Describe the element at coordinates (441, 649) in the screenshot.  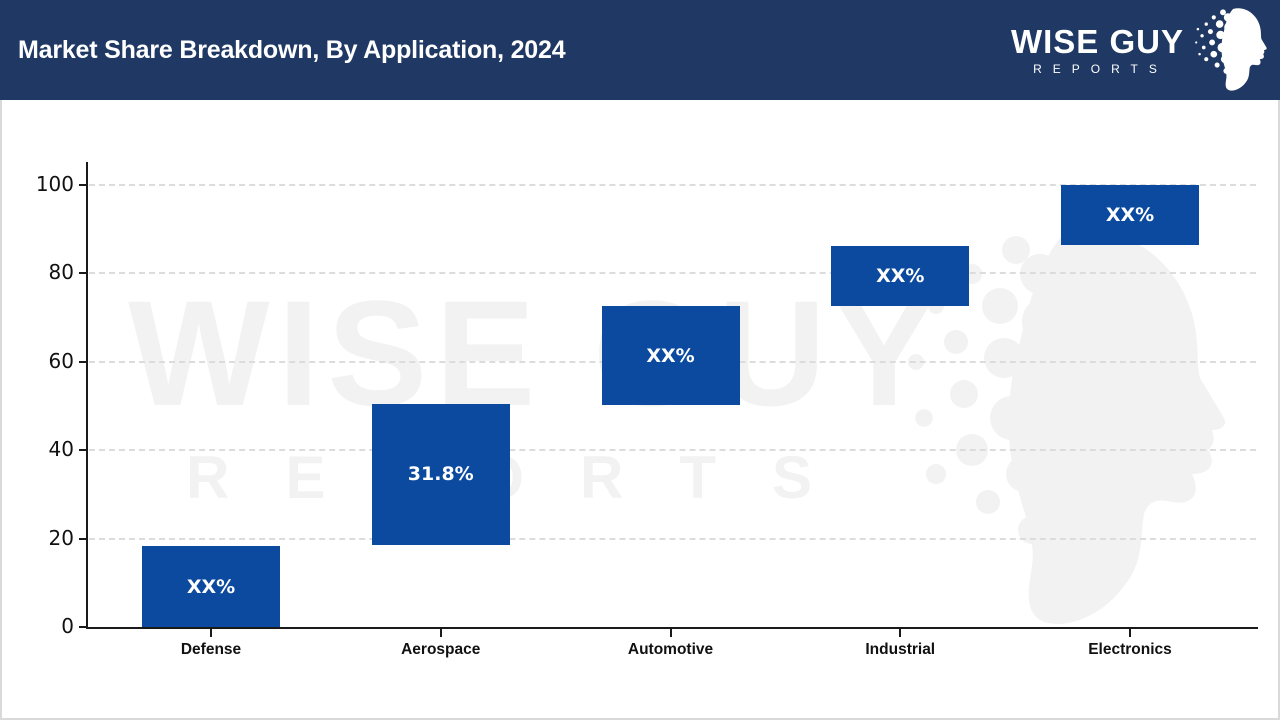
I see `category-label: Aerospace` at that location.